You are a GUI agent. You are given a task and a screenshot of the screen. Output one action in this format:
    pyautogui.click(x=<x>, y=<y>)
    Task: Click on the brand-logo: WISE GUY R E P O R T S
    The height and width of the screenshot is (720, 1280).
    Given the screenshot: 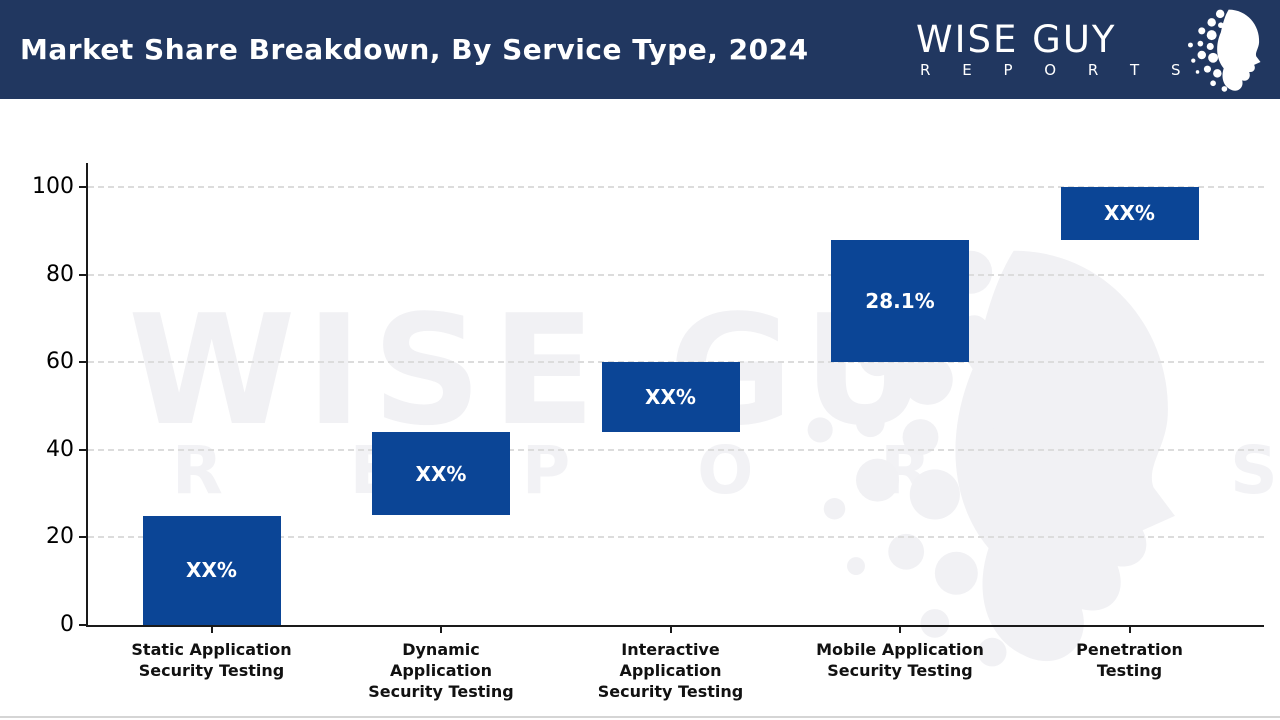 What is the action you would take?
    pyautogui.click(x=1098, y=50)
    